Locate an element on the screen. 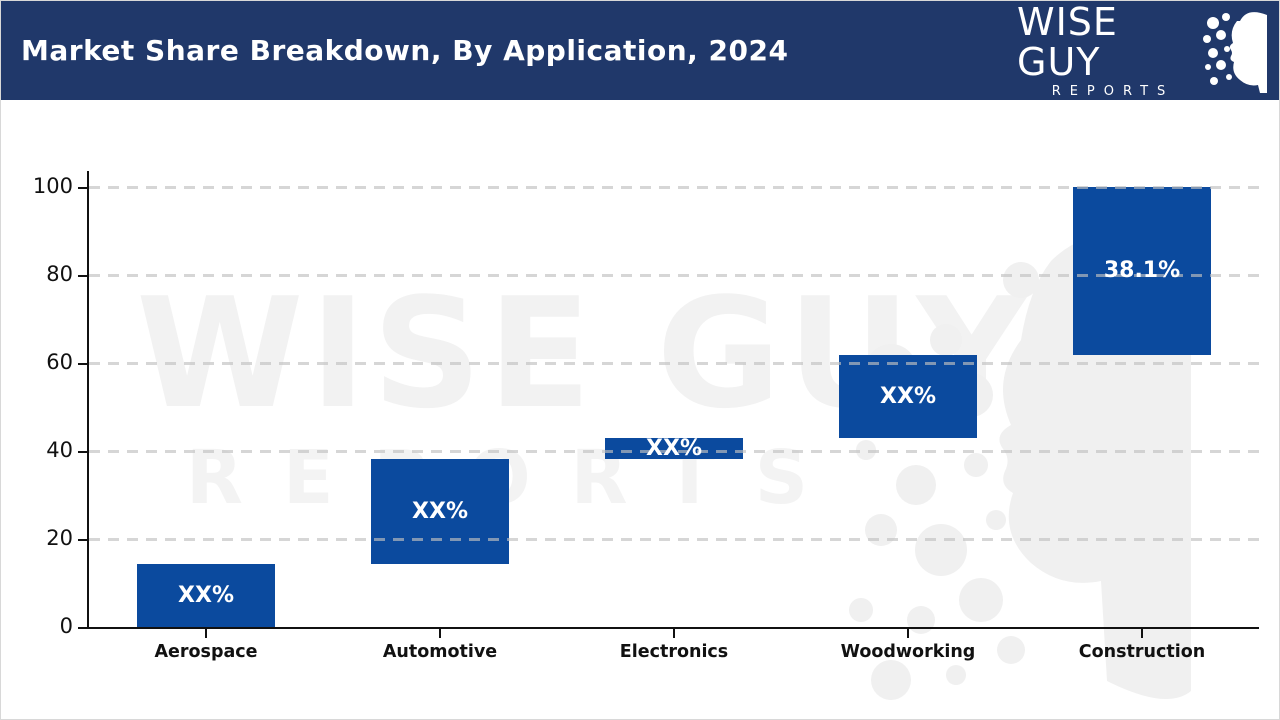 The width and height of the screenshot is (1280, 720). x-tick-label-automotive: Automotive is located at coordinates (440, 652).